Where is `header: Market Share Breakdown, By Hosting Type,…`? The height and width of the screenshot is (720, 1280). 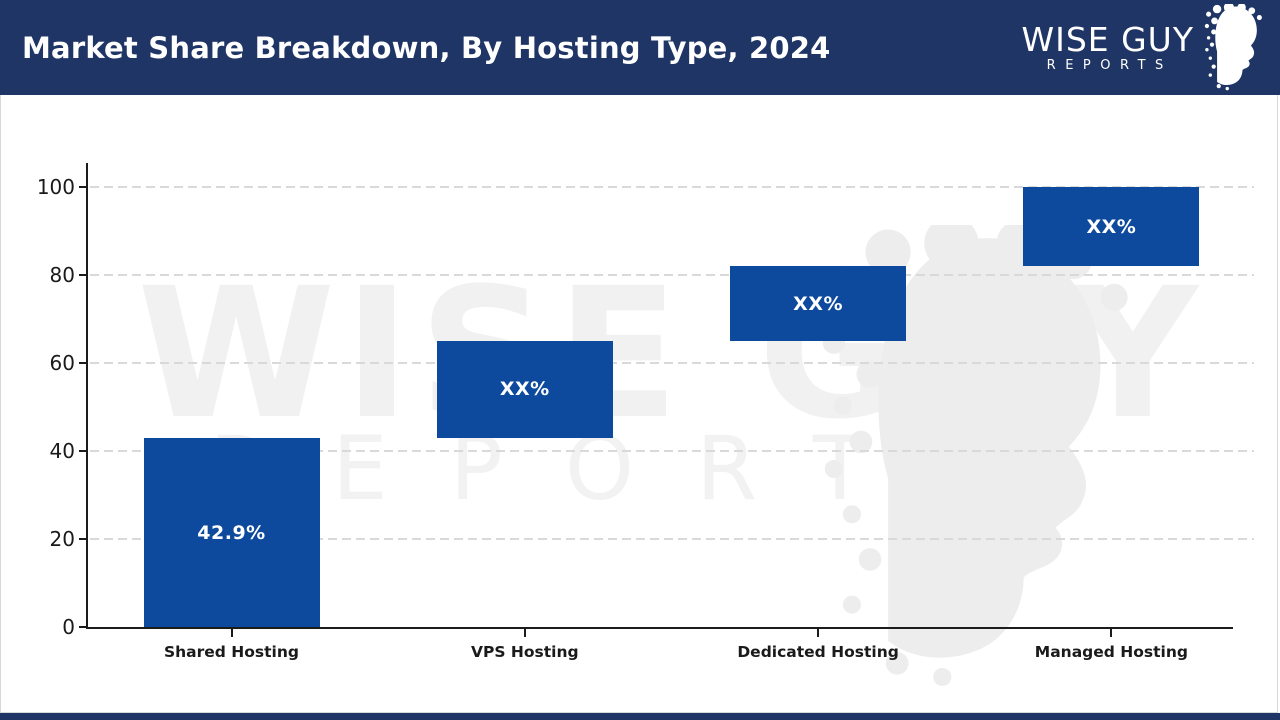 header: Market Share Breakdown, By Hosting Type,… is located at coordinates (640, 47).